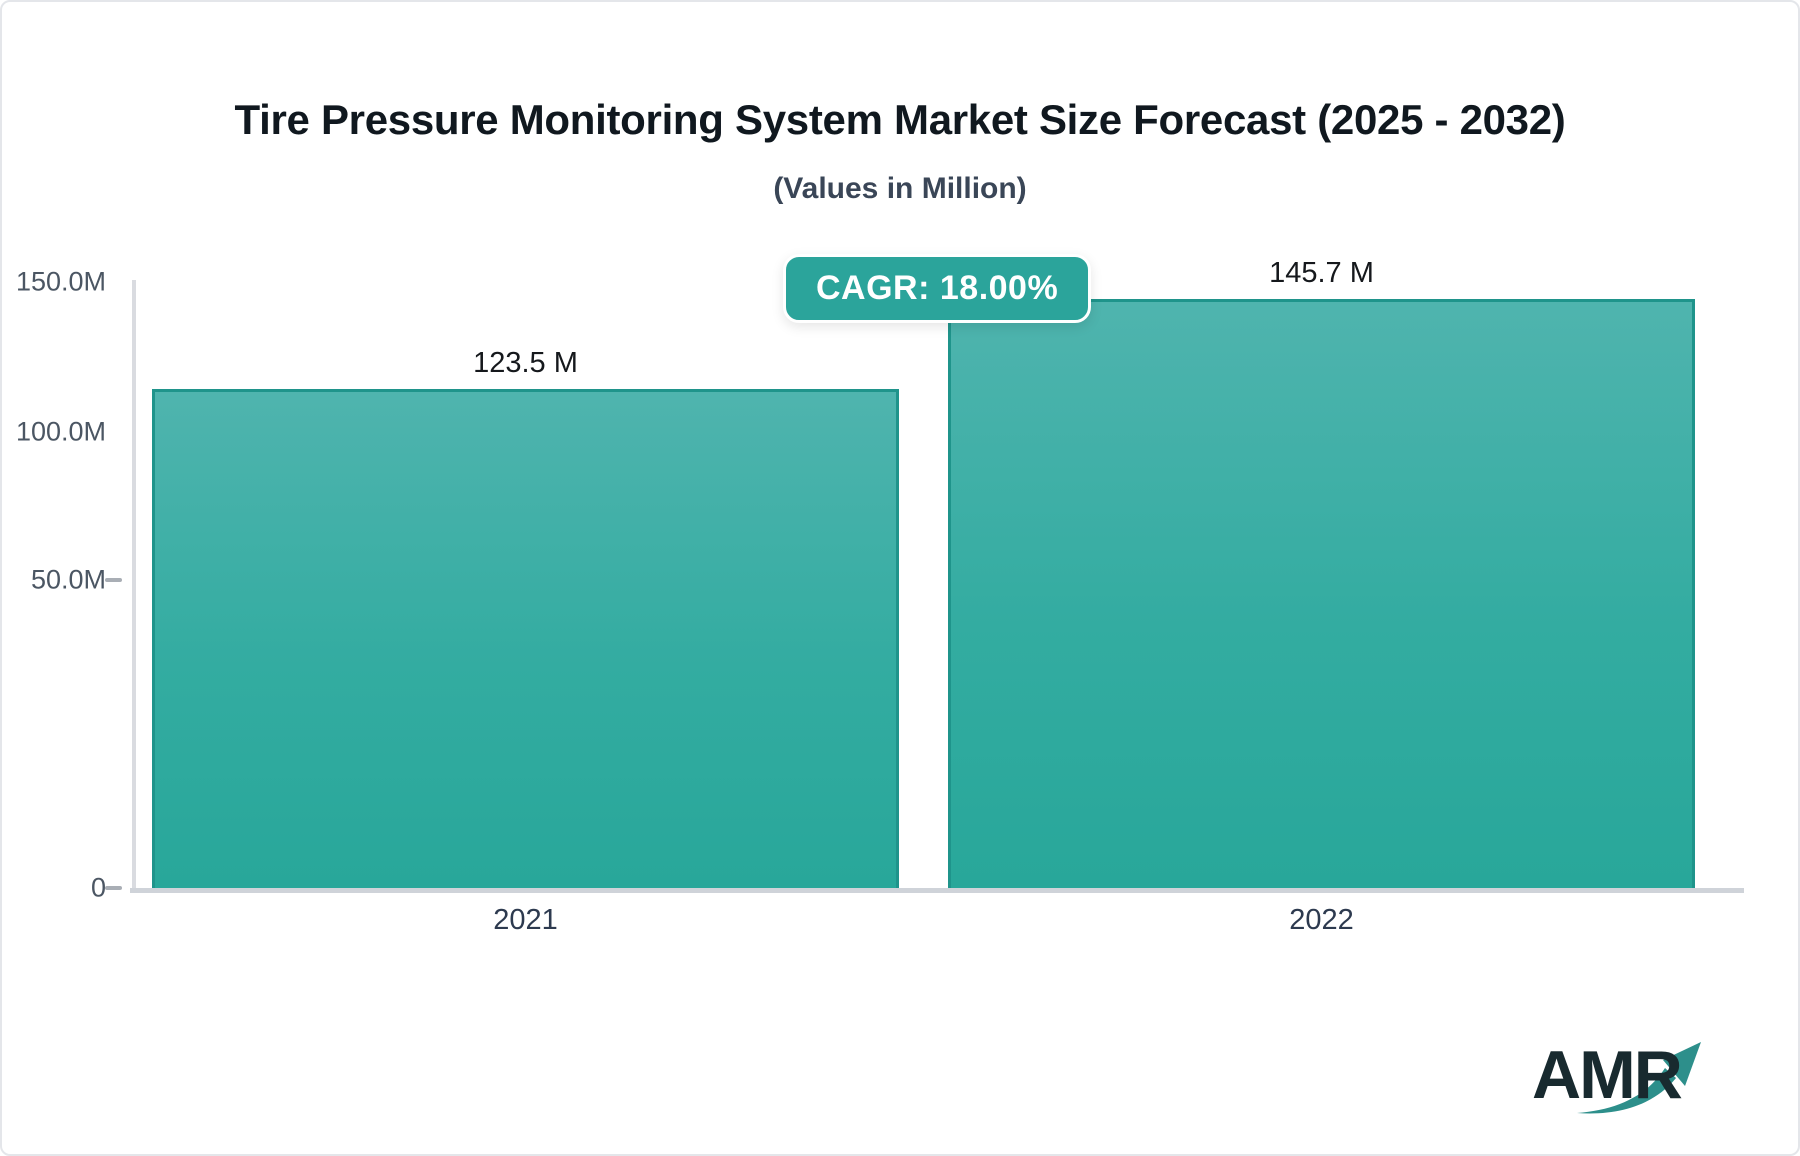 This screenshot has height=1156, width=1800. What do you see at coordinates (134, 586) in the screenshot?
I see `y-axis-line` at bounding box center [134, 586].